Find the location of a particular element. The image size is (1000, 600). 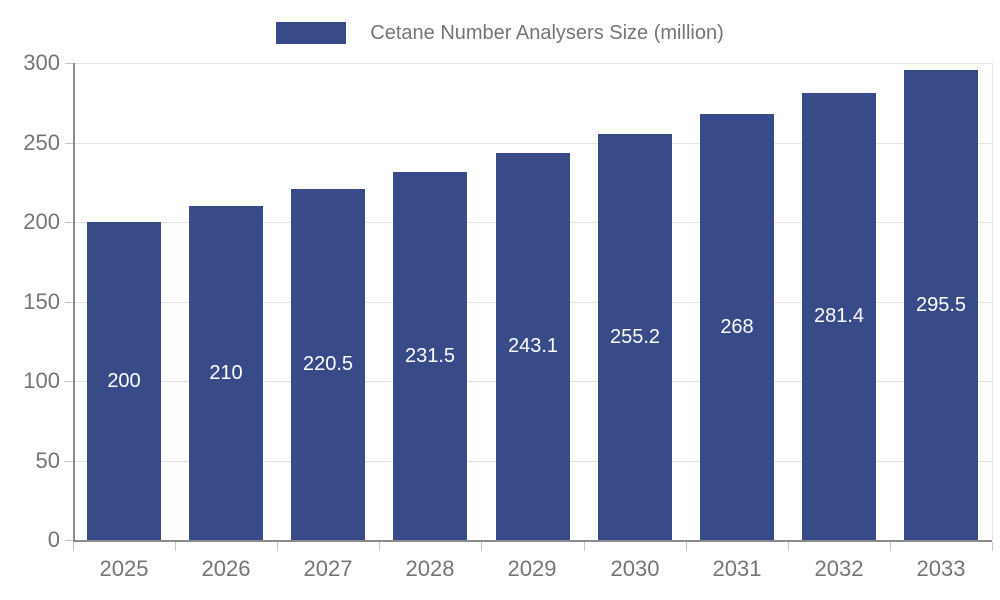

bar-value-label: 295.5 is located at coordinates (941, 304).